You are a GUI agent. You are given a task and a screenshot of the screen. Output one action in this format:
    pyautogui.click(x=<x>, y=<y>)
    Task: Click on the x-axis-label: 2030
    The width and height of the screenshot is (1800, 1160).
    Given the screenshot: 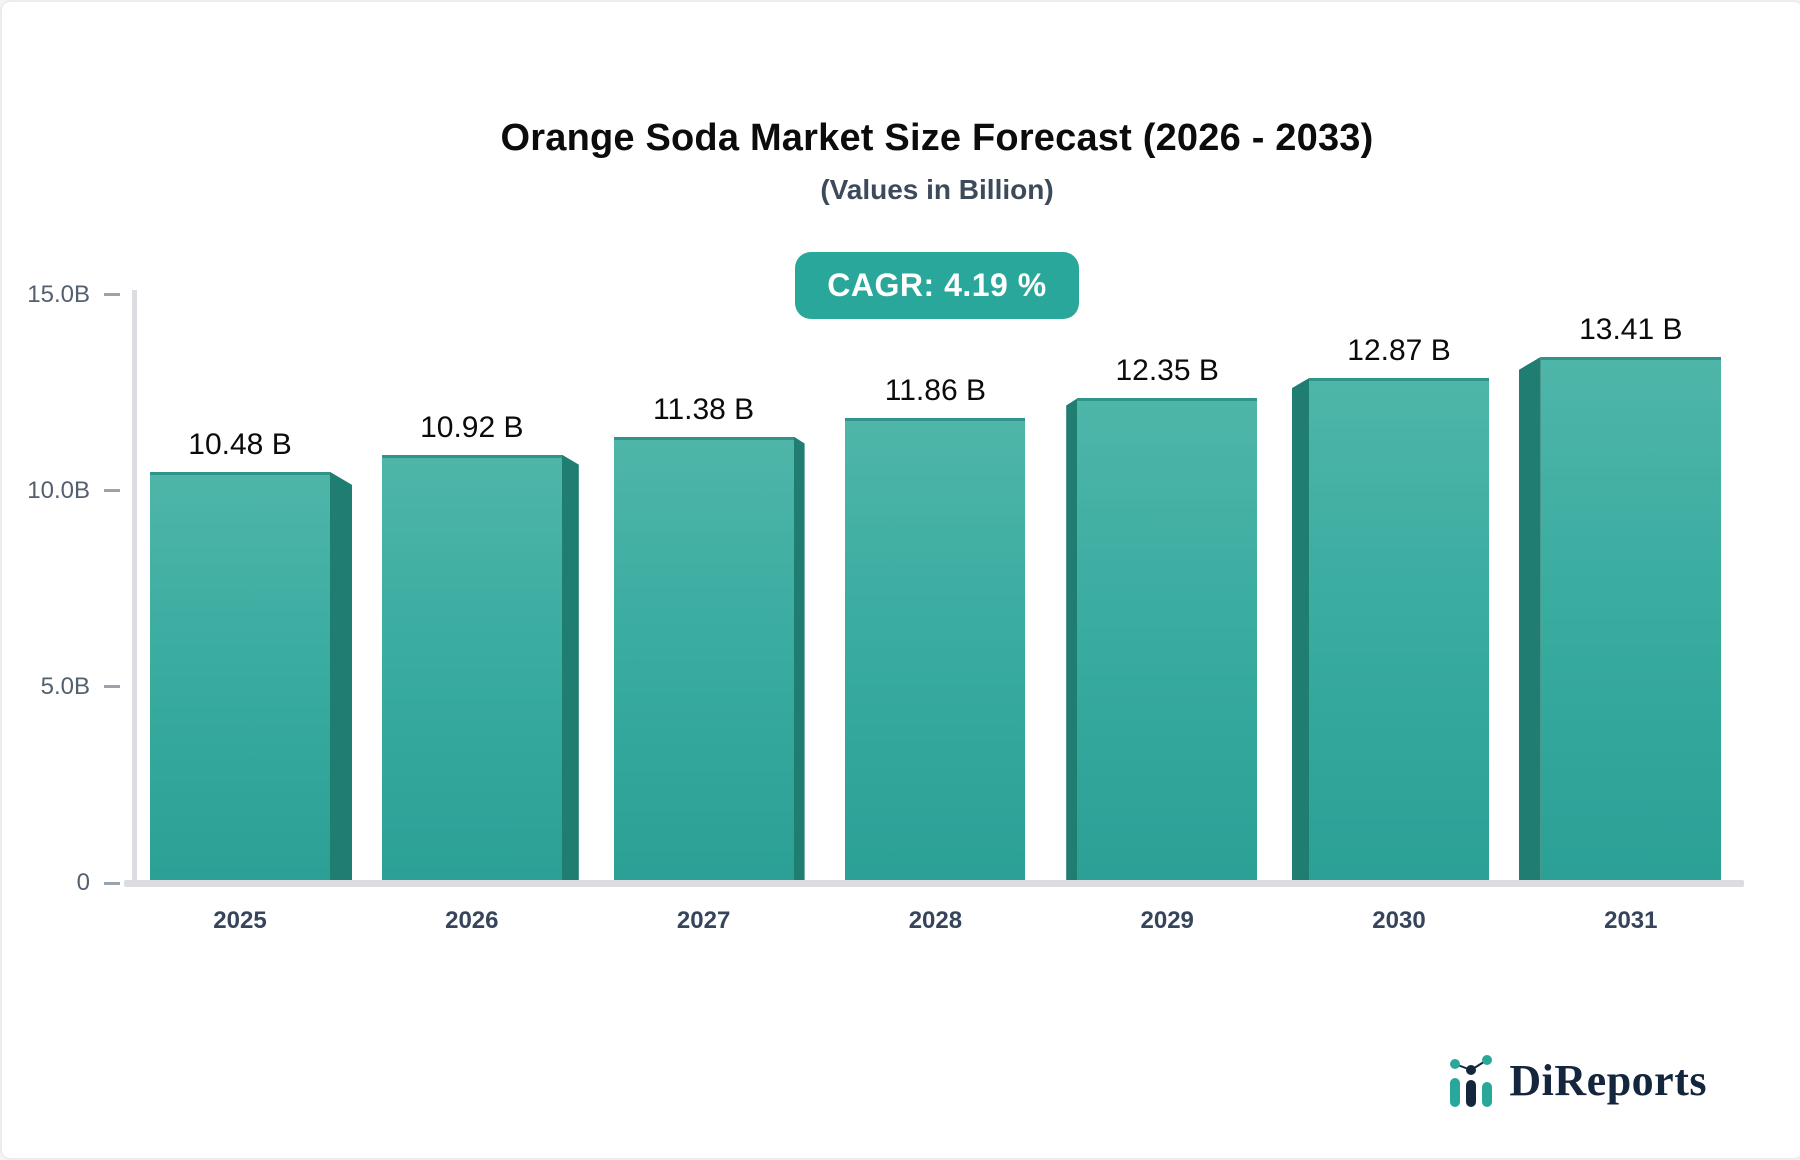 What is the action you would take?
    pyautogui.click(x=1399, y=920)
    